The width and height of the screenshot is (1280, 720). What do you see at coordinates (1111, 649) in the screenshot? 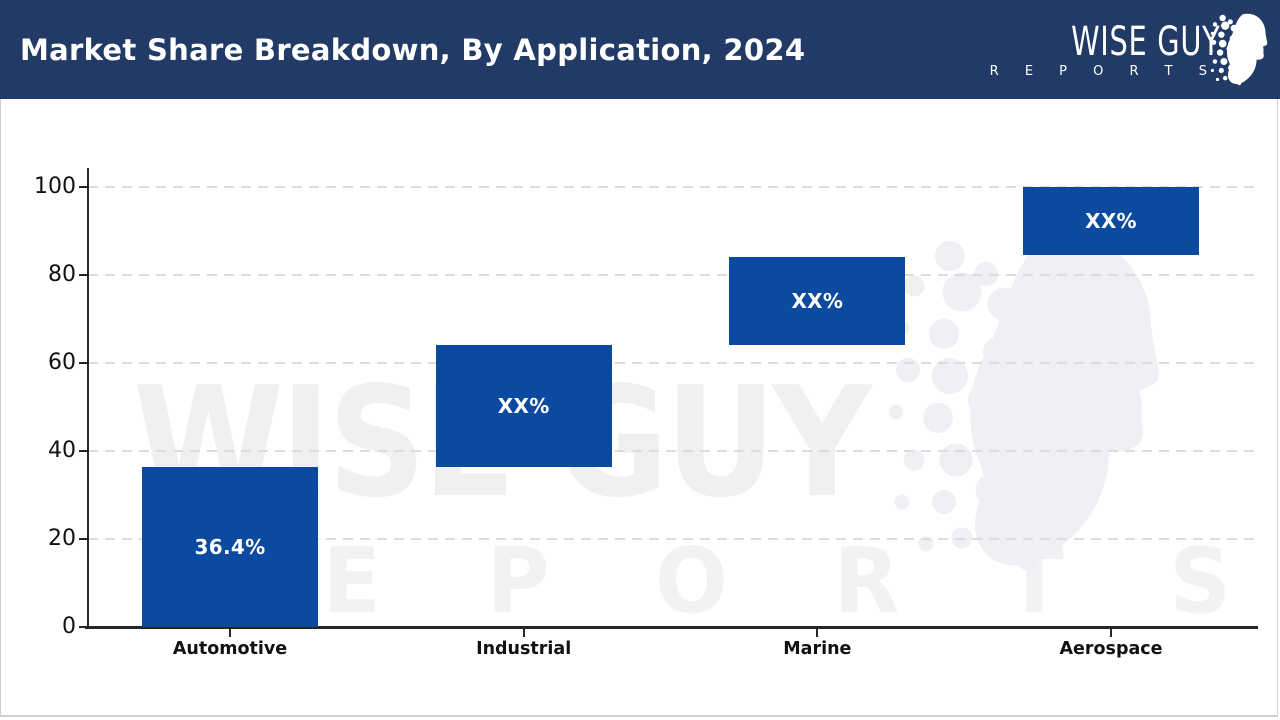
I see `x-category-label: Aerospace` at bounding box center [1111, 649].